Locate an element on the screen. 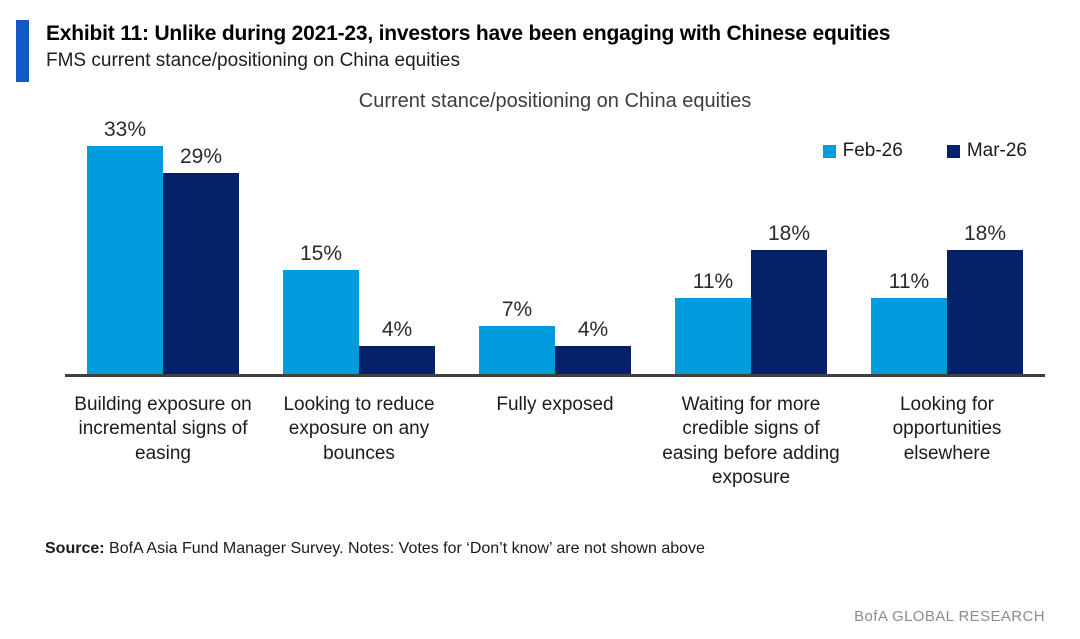  bar-column: 15% is located at coordinates (321, 308).